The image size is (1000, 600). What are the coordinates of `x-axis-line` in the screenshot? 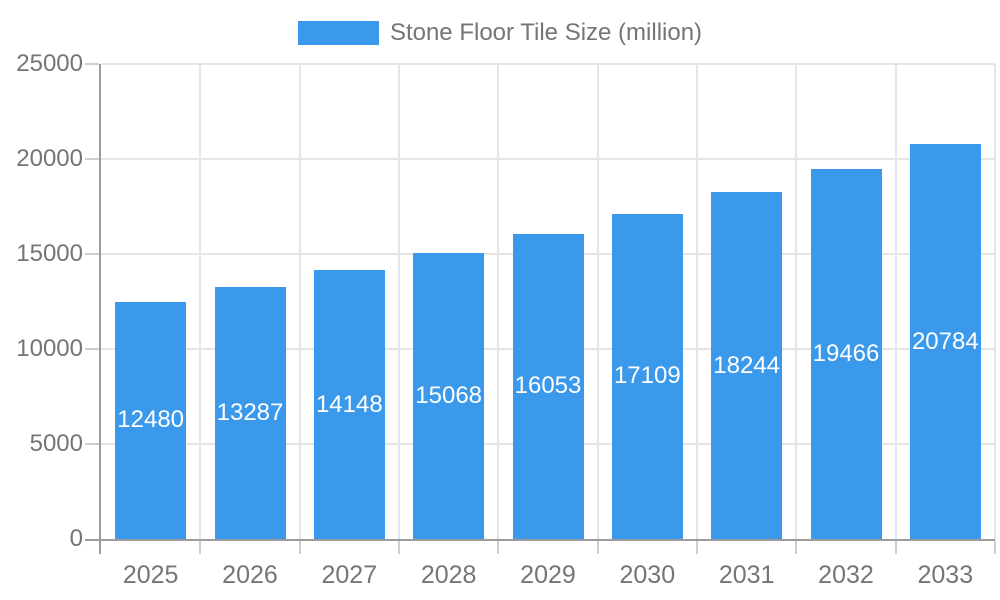 It's located at (540, 540).